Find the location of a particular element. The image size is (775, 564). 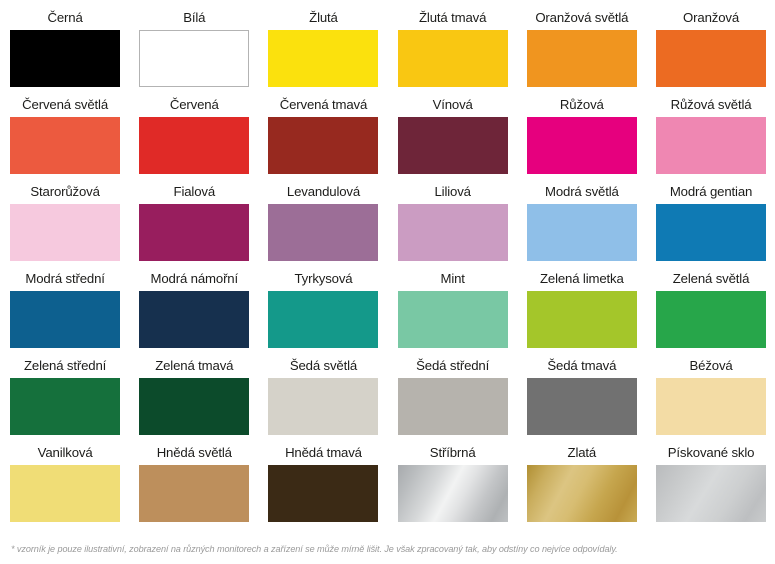

swatch-label: Žlutá is located at coordinates (323, 17).